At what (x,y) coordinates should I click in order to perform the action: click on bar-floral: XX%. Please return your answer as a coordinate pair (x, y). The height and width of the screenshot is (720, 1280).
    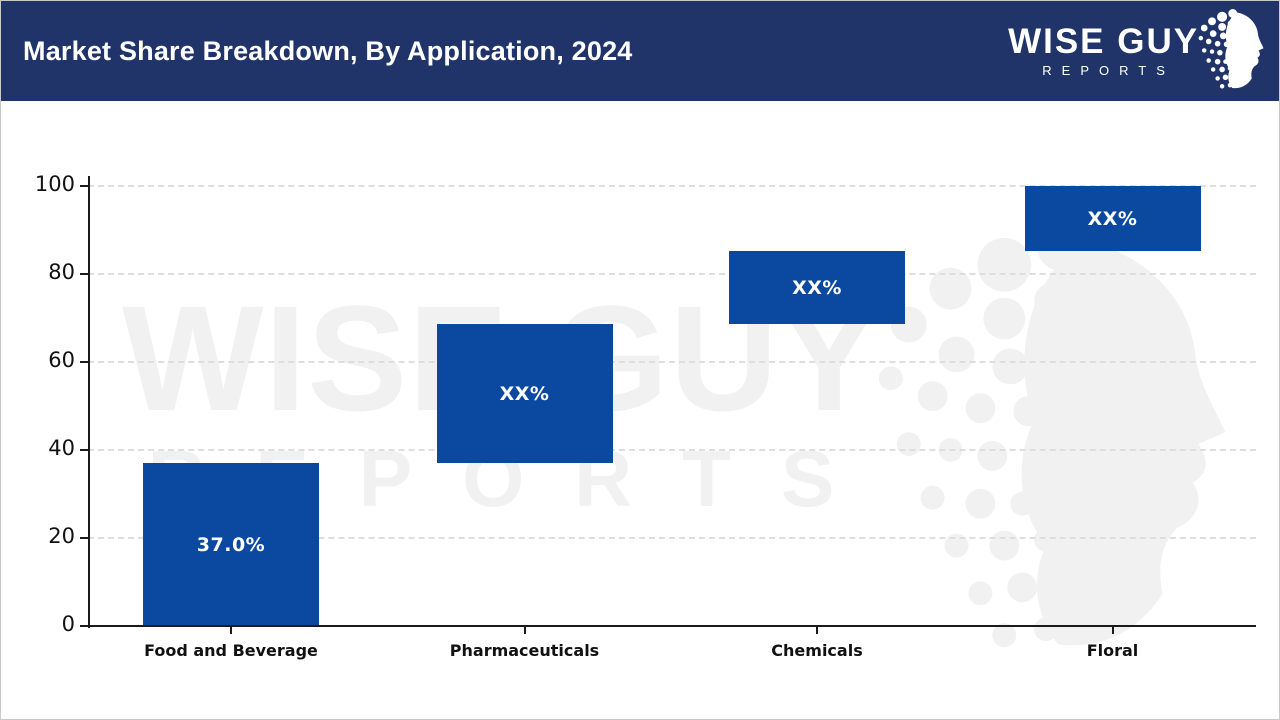
    Looking at the image, I should click on (1112, 219).